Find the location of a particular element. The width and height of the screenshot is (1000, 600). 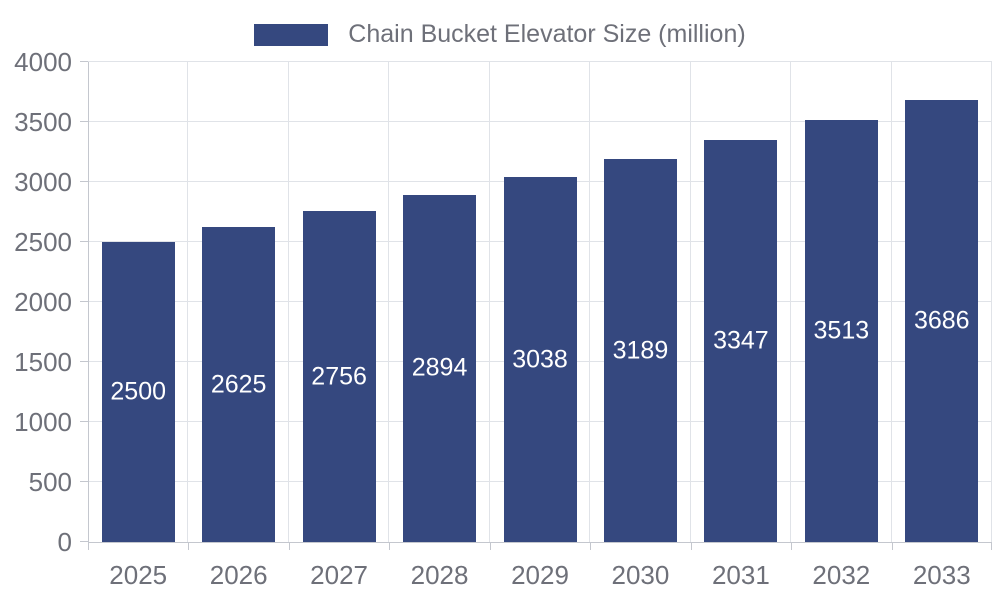

x-axis-label: 2030 is located at coordinates (640, 575).